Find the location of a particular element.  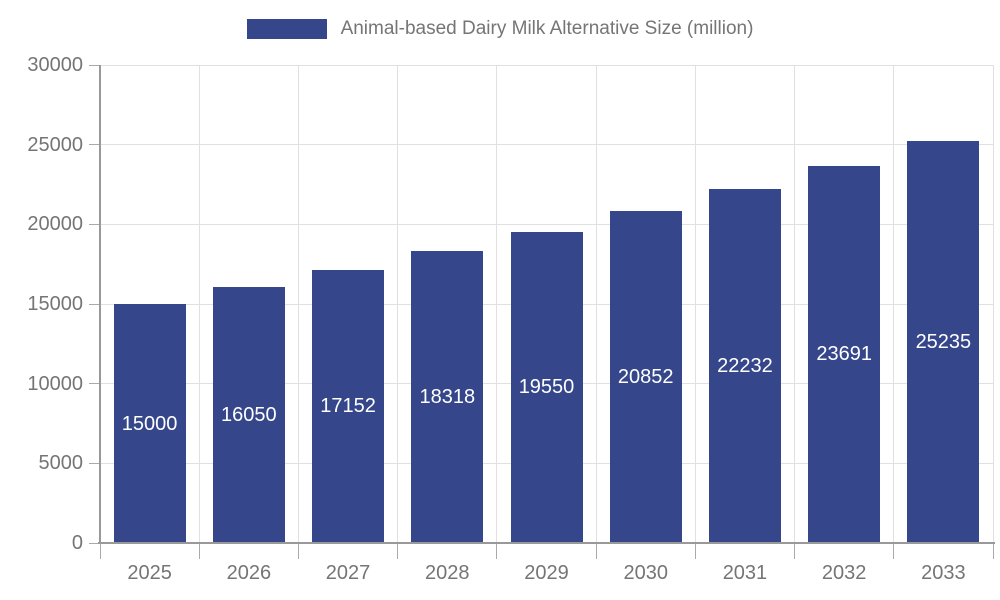

bar-2026 is located at coordinates (248, 415).